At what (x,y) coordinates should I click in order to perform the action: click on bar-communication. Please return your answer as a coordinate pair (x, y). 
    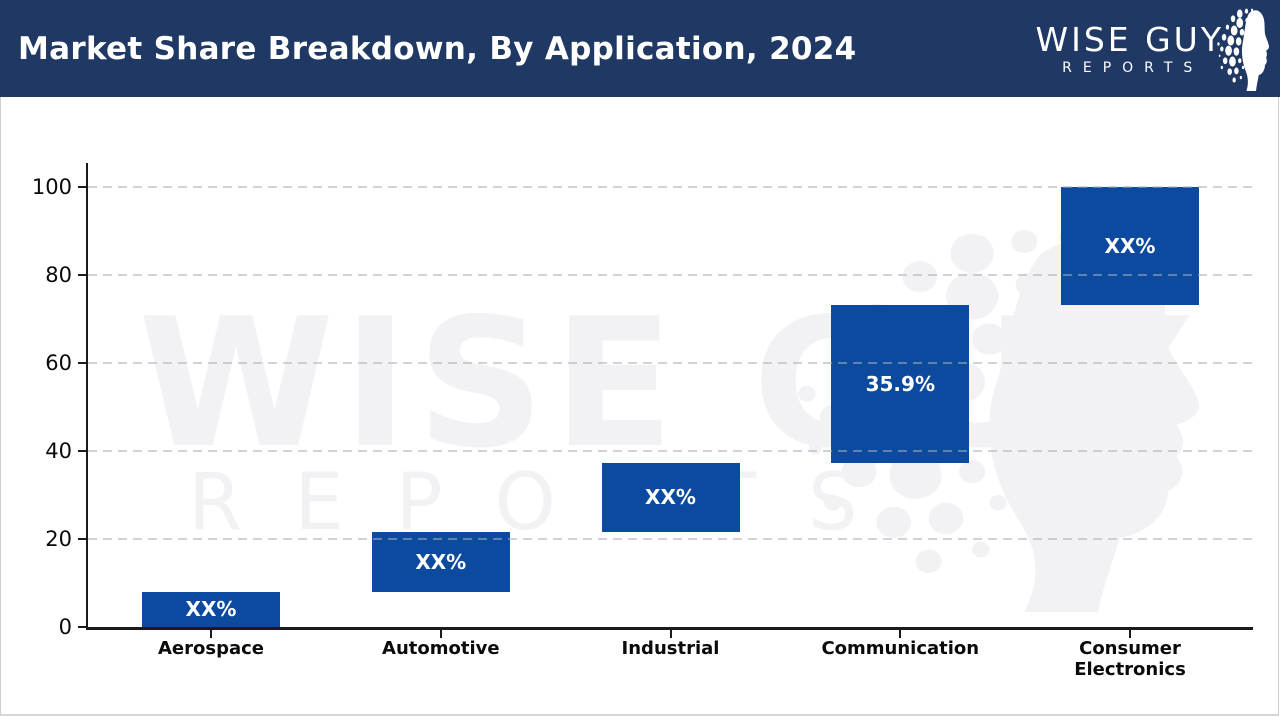
    Looking at the image, I should click on (900, 383).